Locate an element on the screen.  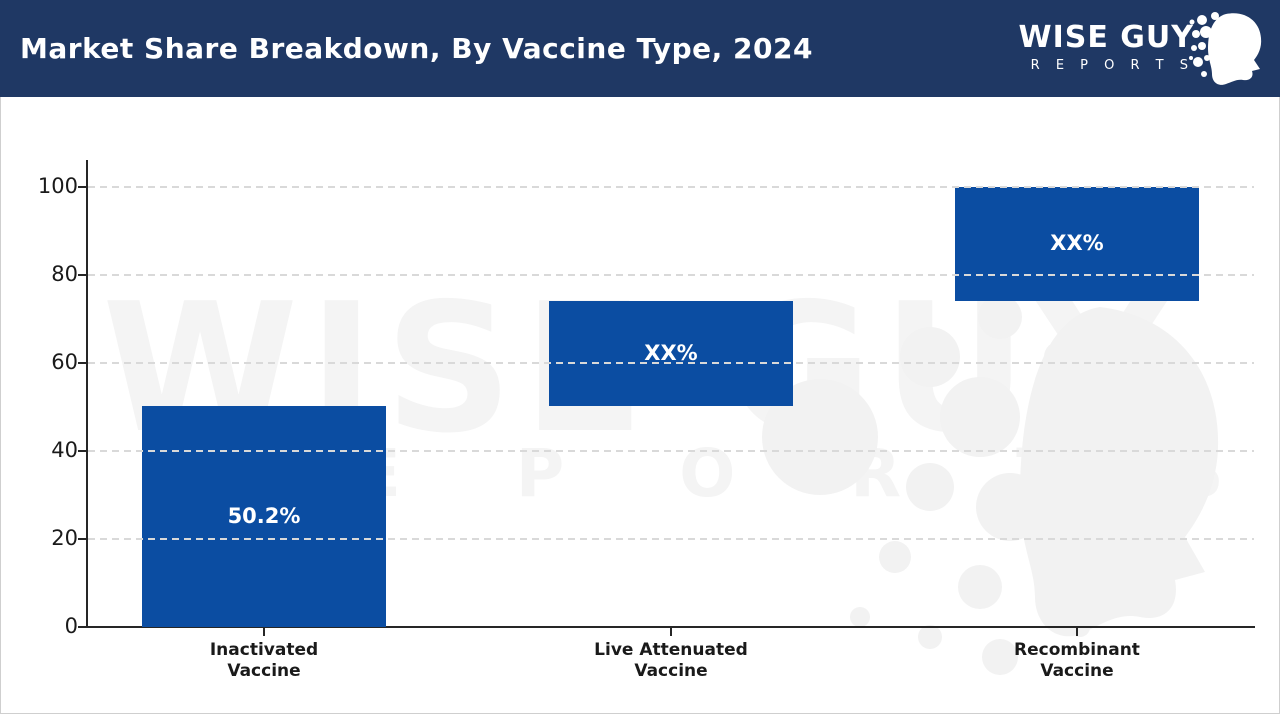
x-category-label: Inactivated Vaccine is located at coordinates (264, 661).